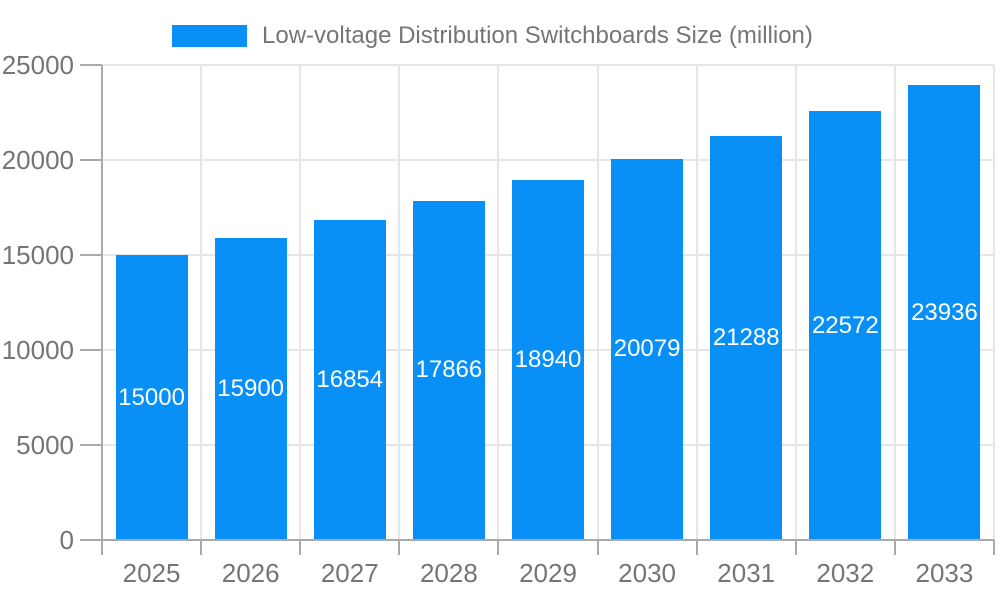  What do you see at coordinates (209, 36) in the screenshot?
I see `legend-swatch` at bounding box center [209, 36].